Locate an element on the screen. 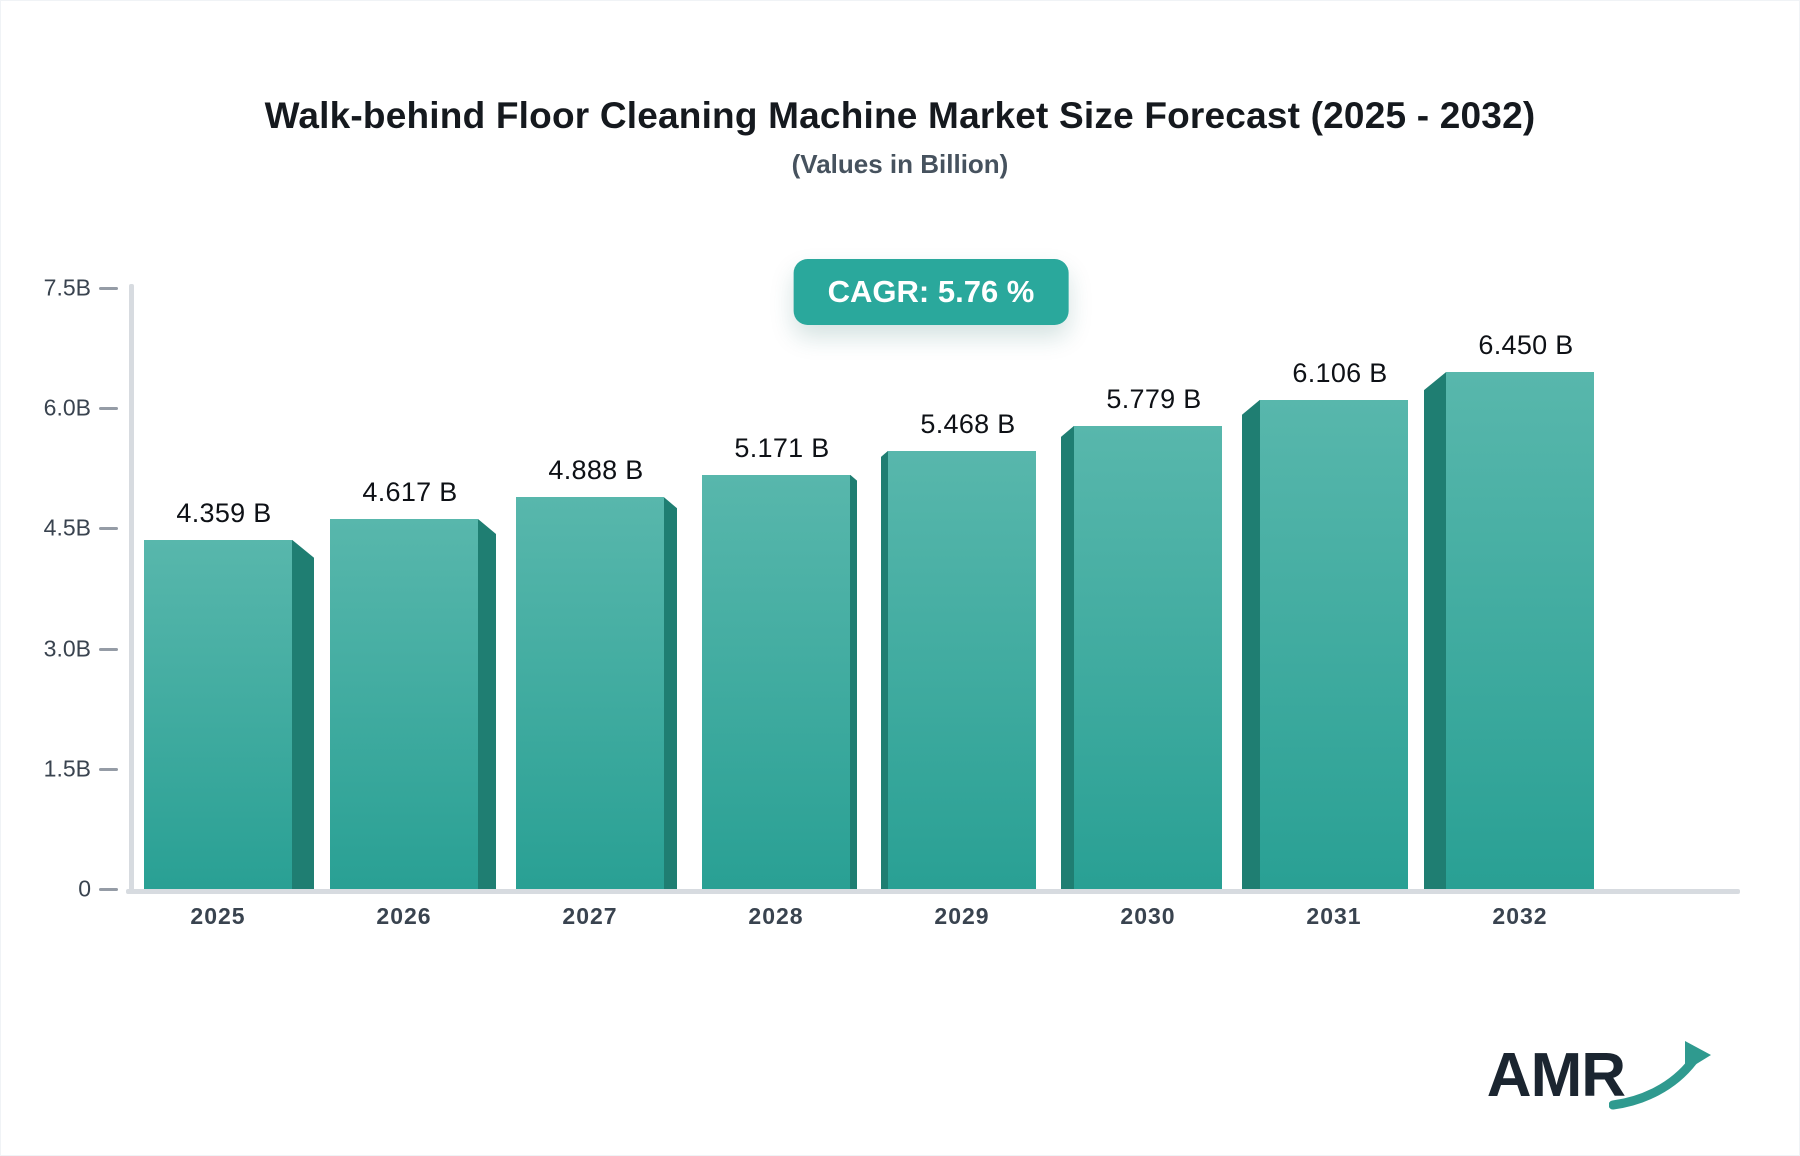  y-axis-tick-label: 7.5B is located at coordinates (67, 287).